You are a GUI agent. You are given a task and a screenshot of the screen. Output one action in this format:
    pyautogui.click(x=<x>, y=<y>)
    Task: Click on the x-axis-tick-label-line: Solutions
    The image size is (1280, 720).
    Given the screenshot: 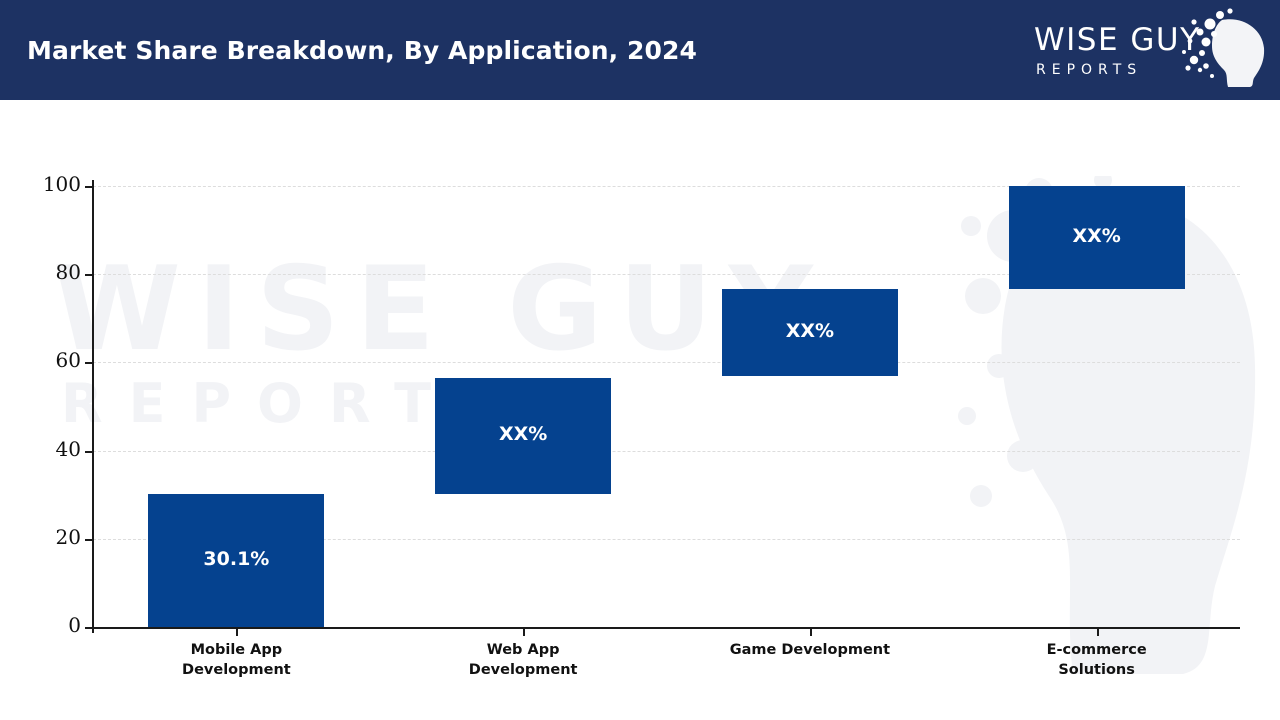 What is the action you would take?
    pyautogui.click(x=1096, y=670)
    